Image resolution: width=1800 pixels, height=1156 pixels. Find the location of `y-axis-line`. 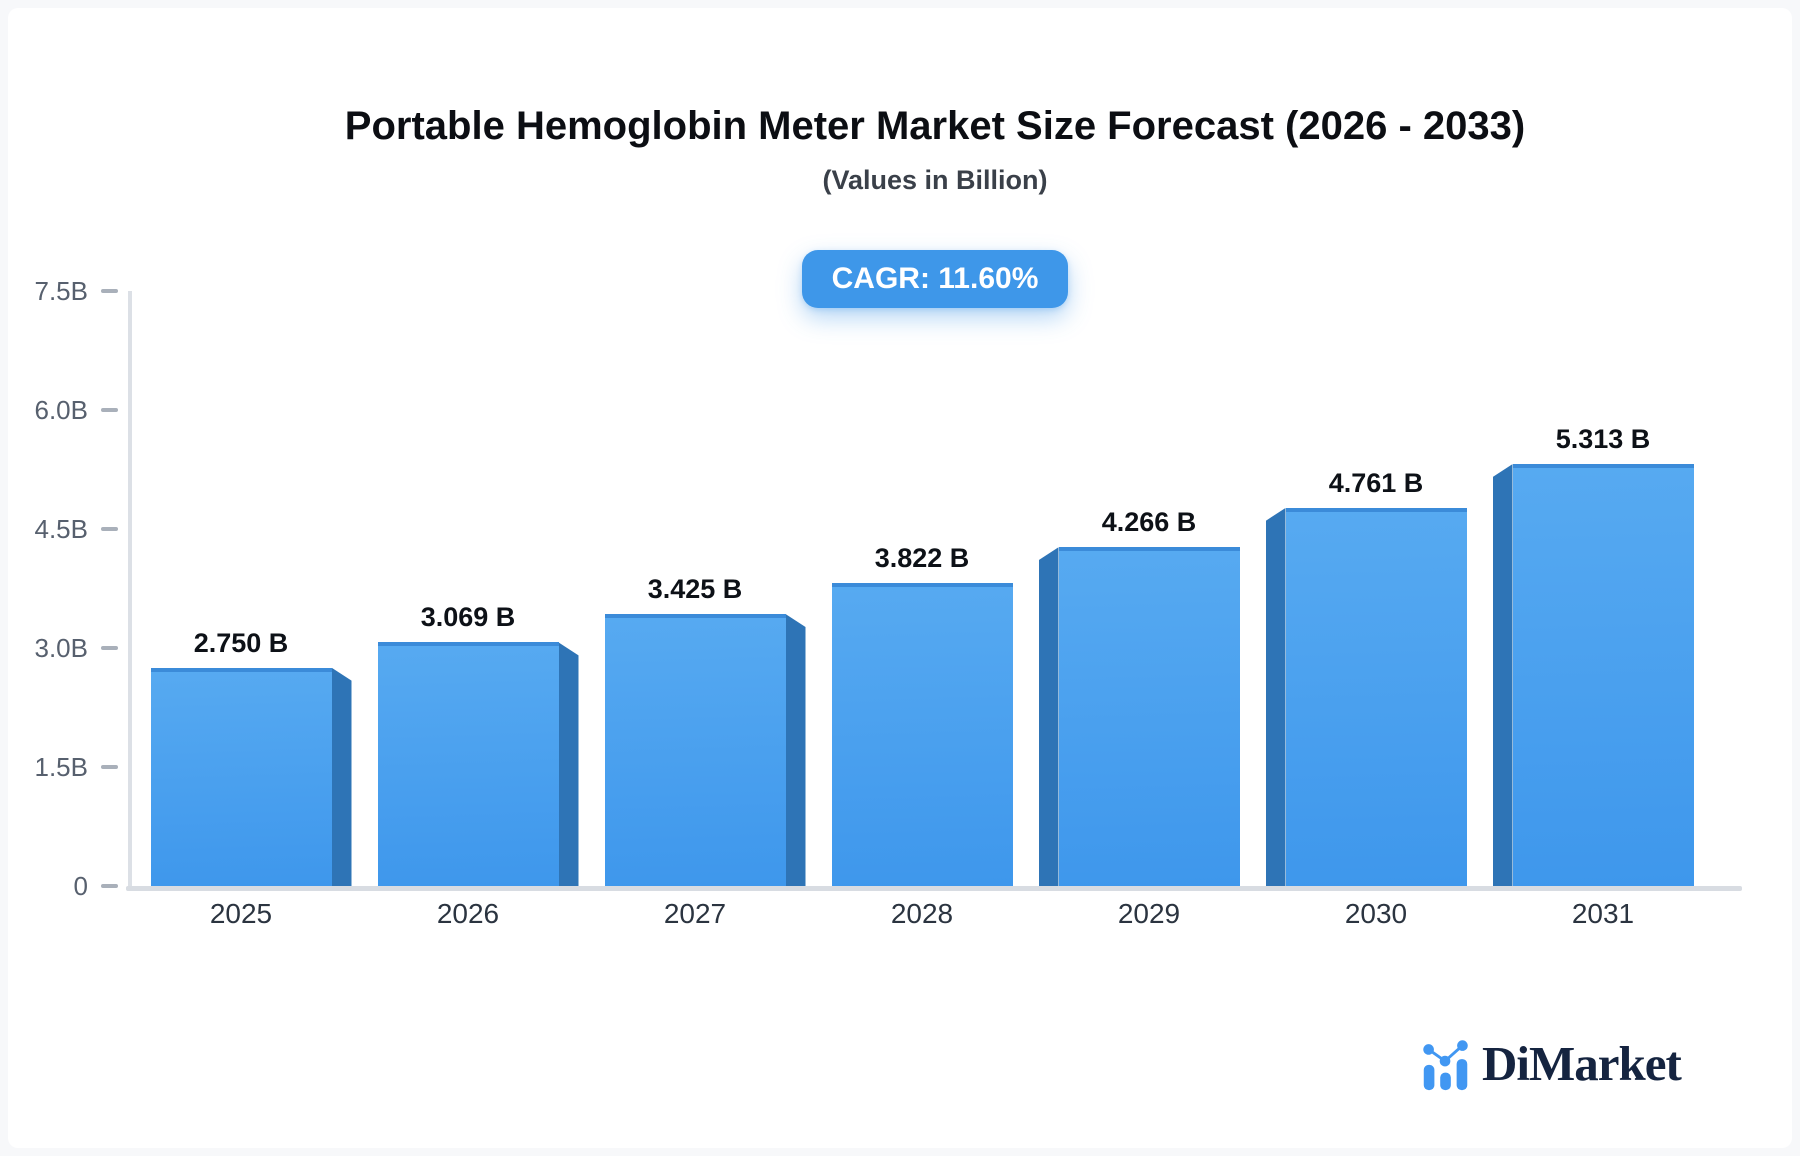

y-axis-line is located at coordinates (130, 588).